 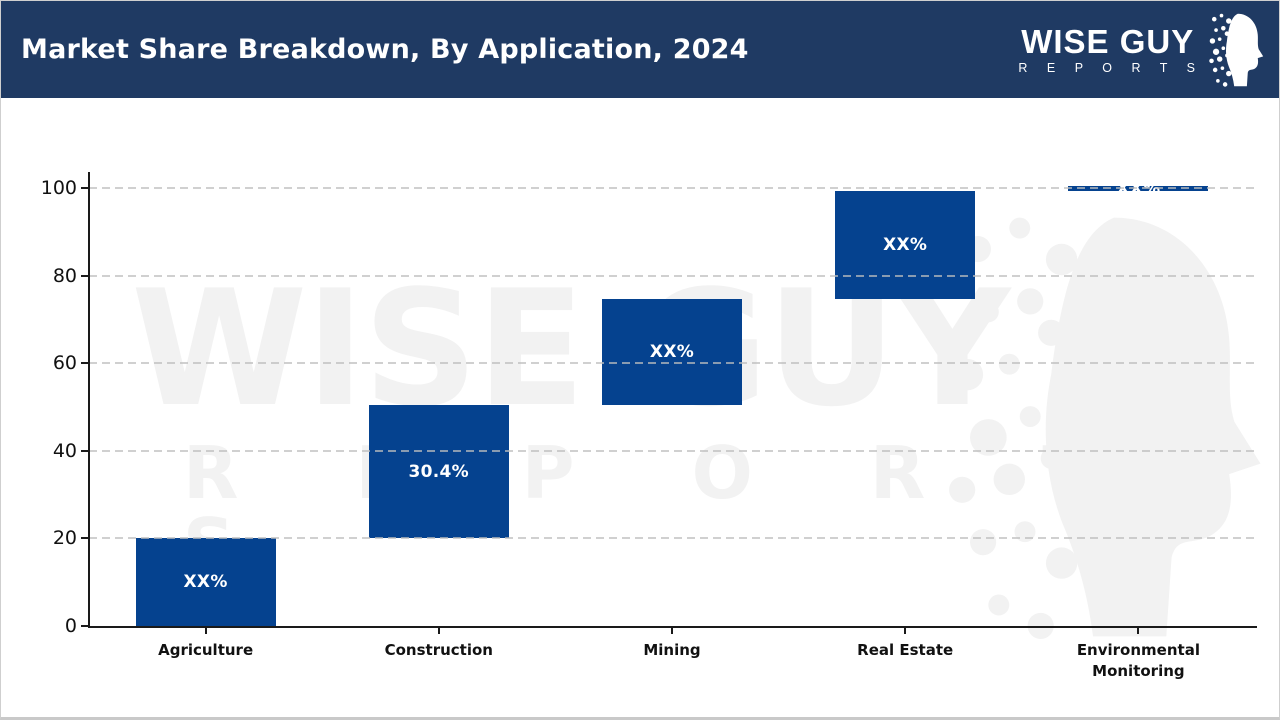 What do you see at coordinates (637, 506) in the screenshot?
I see `watermark-subtitle: R E P O R T S` at bounding box center [637, 506].